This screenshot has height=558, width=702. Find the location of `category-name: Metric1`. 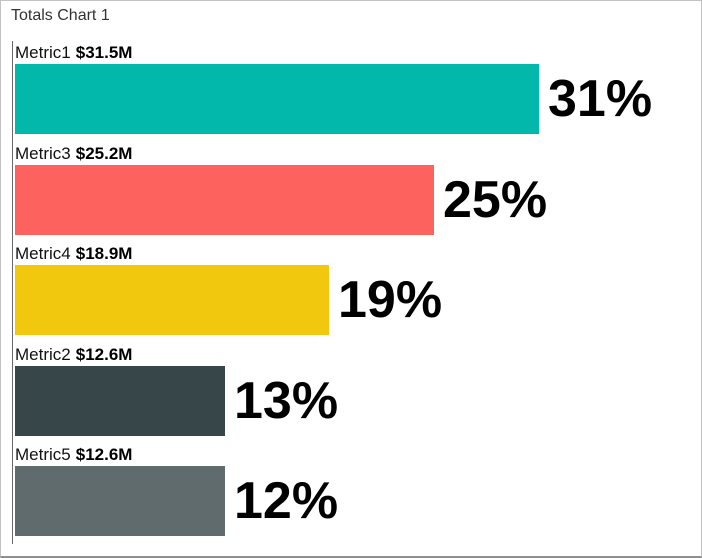

category-name: Metric1 is located at coordinates (43, 52).